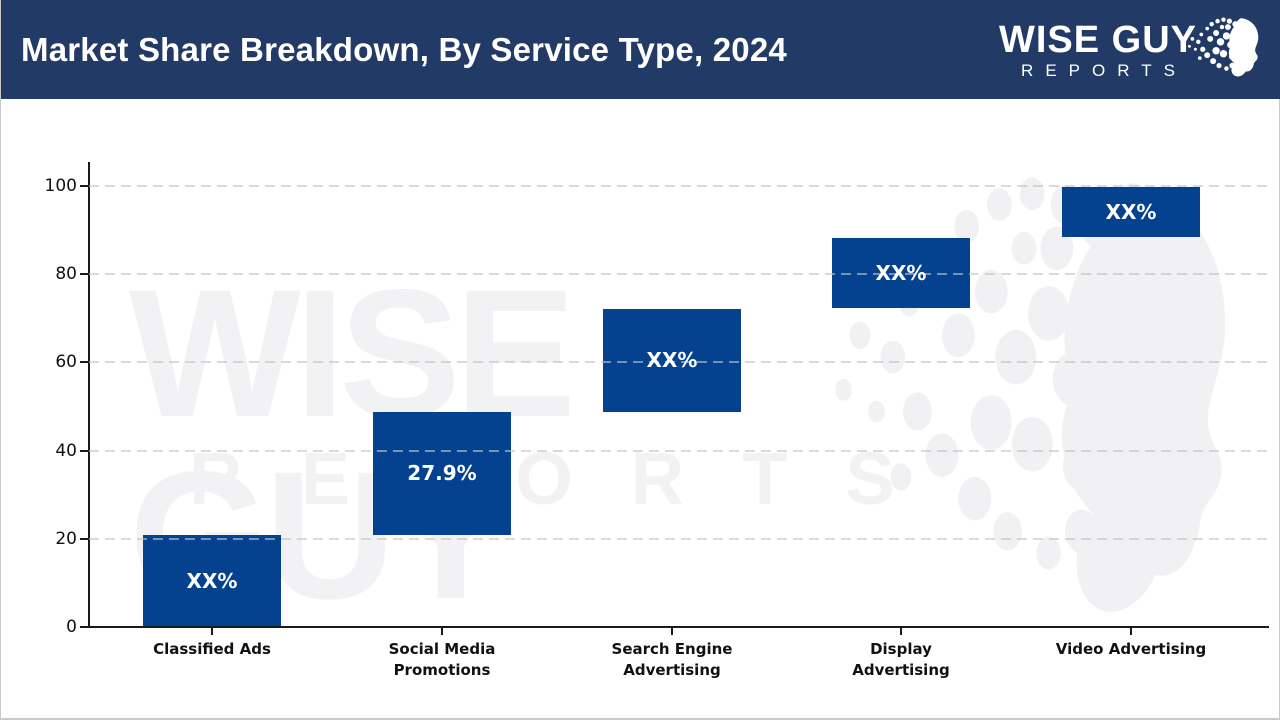 The height and width of the screenshot is (720, 1280). Describe the element at coordinates (442, 659) in the screenshot. I see `x-axis-category-label: Social Media Promotions` at that location.